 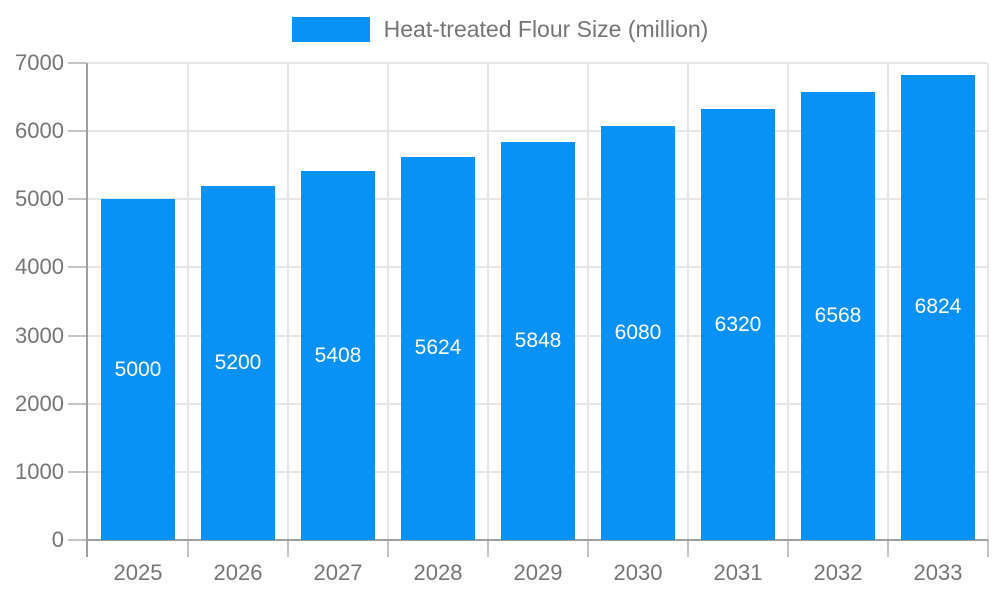 I want to click on x-axis-category-label: 2027, so click(x=338, y=572).